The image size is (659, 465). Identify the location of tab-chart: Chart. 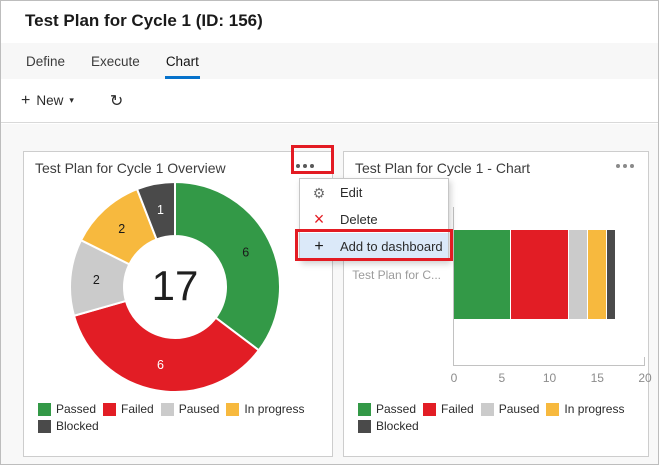
(182, 61).